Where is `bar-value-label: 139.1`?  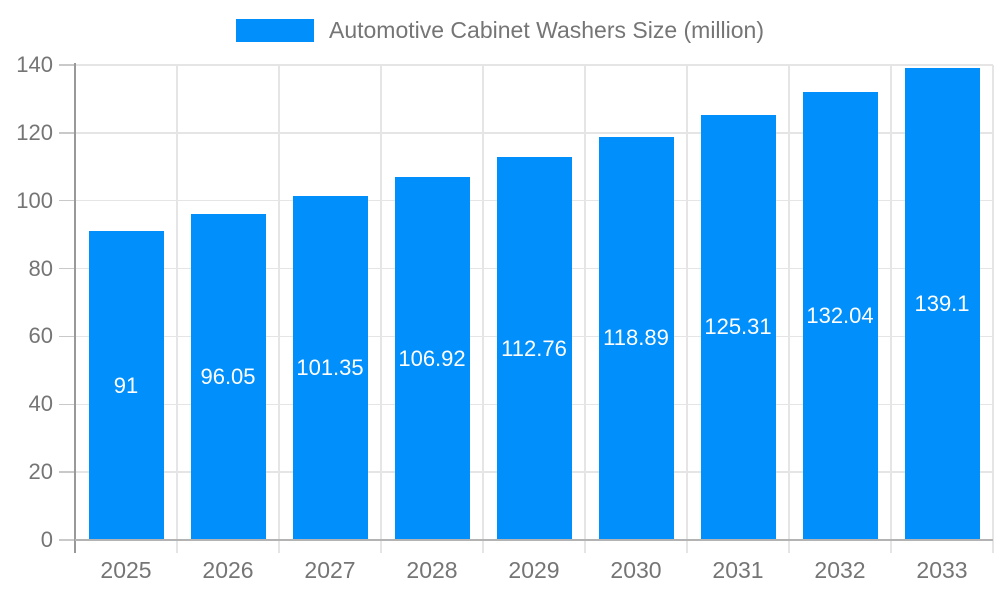
bar-value-label: 139.1 is located at coordinates (942, 304).